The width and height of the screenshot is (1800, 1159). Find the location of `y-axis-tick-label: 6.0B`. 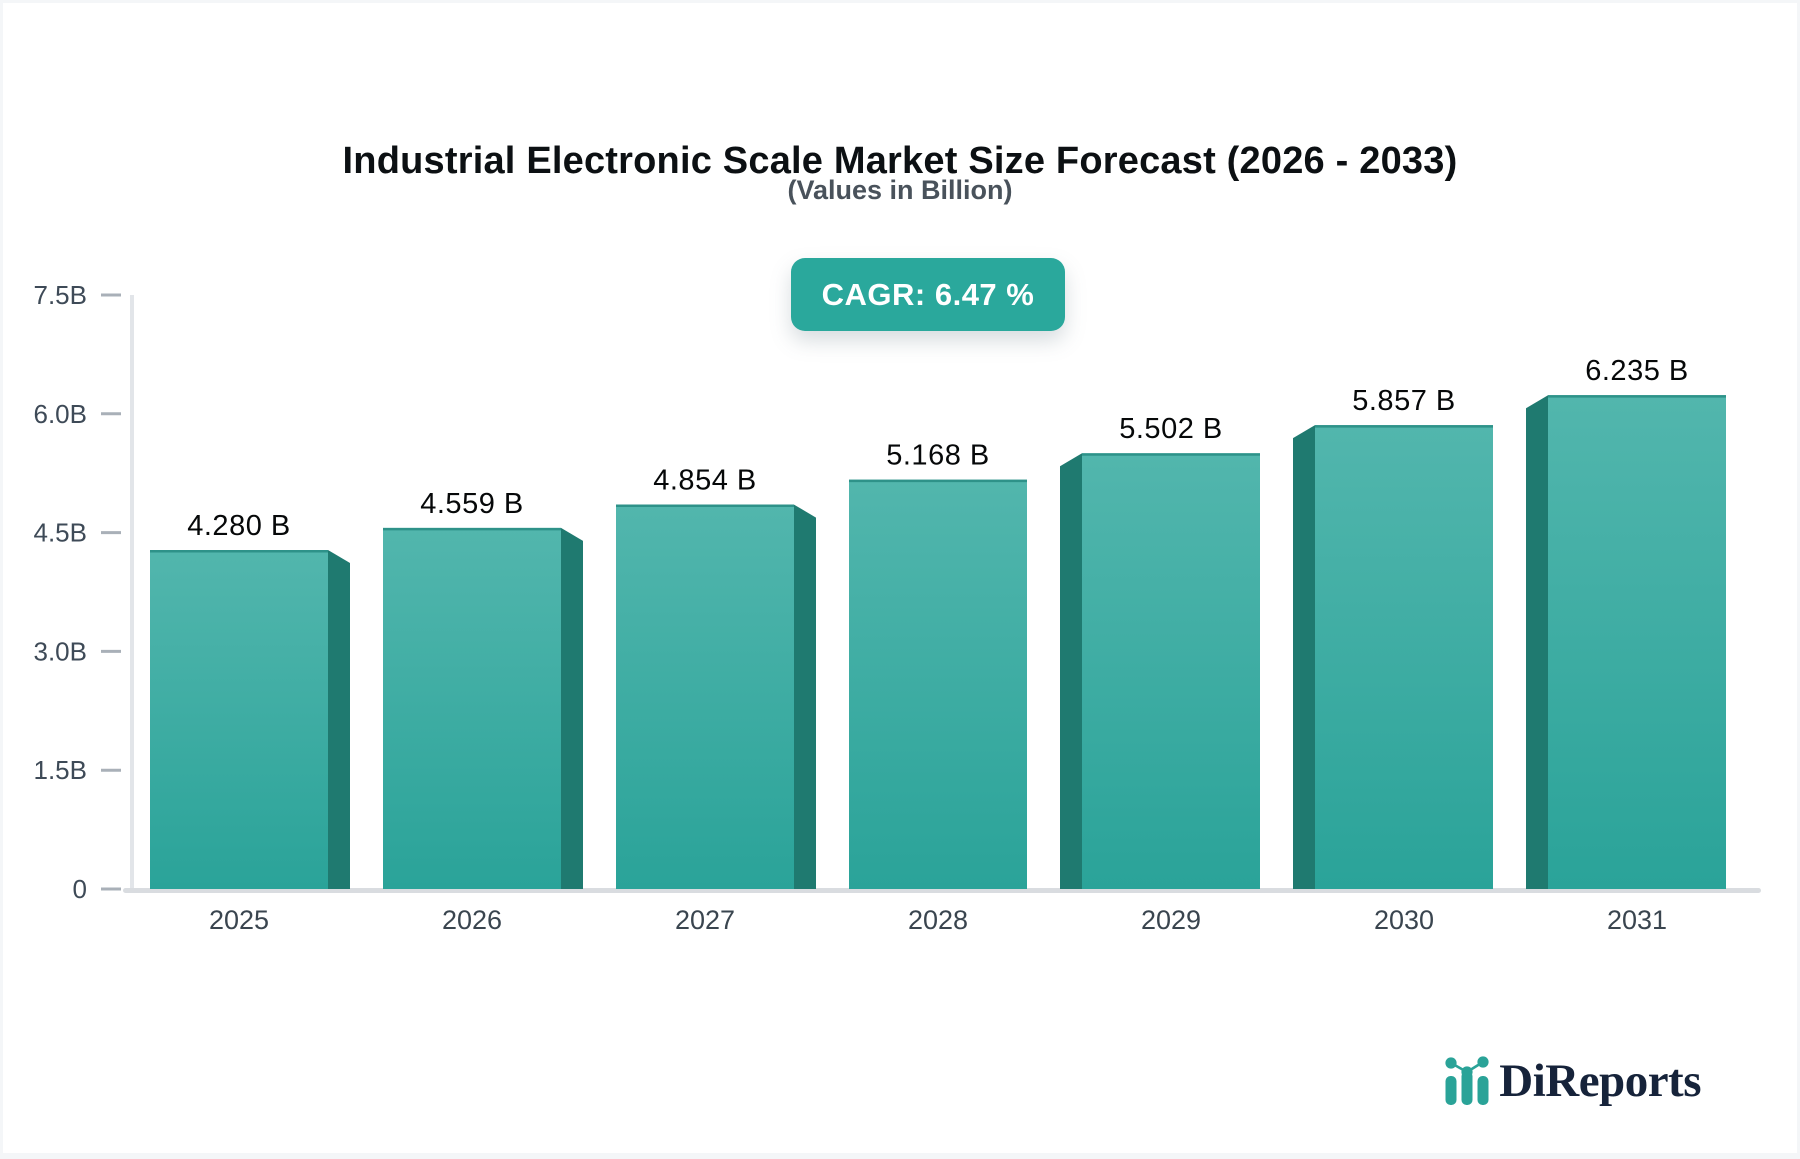

y-axis-tick-label: 6.0B is located at coordinates (61, 414).